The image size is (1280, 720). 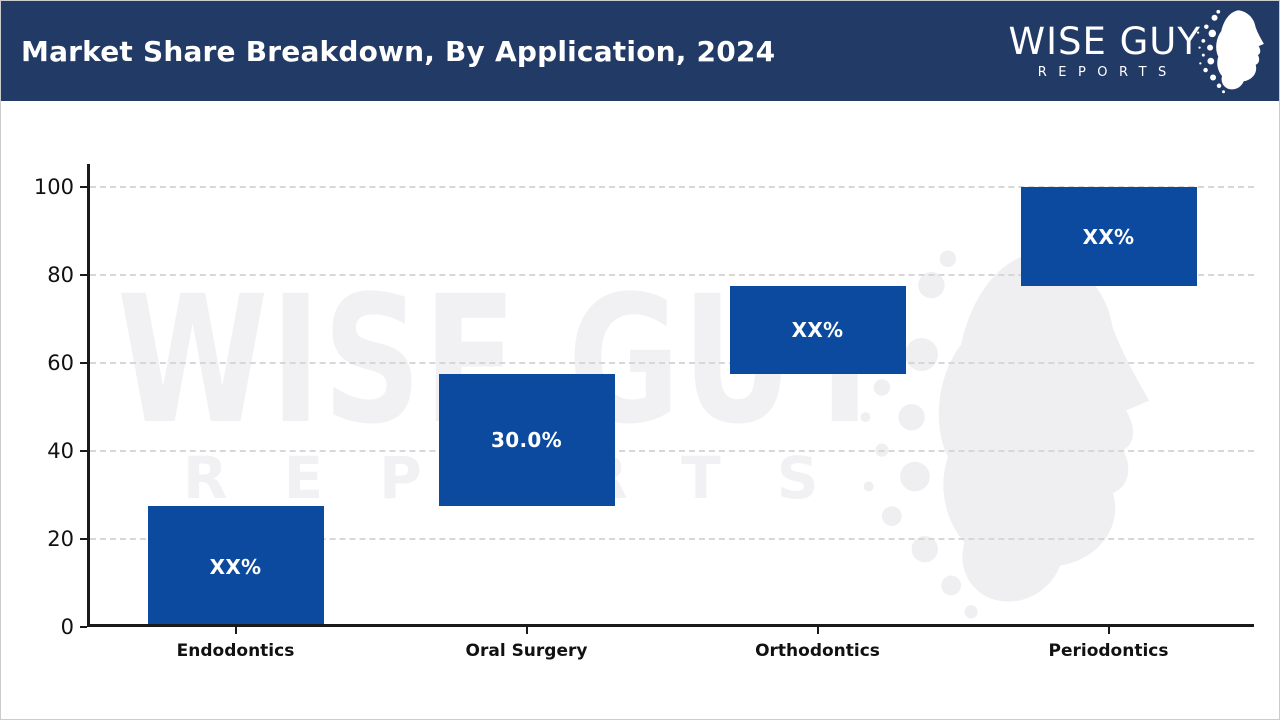 What do you see at coordinates (235, 651) in the screenshot?
I see `x-axis-tick-label: Endodontics` at bounding box center [235, 651].